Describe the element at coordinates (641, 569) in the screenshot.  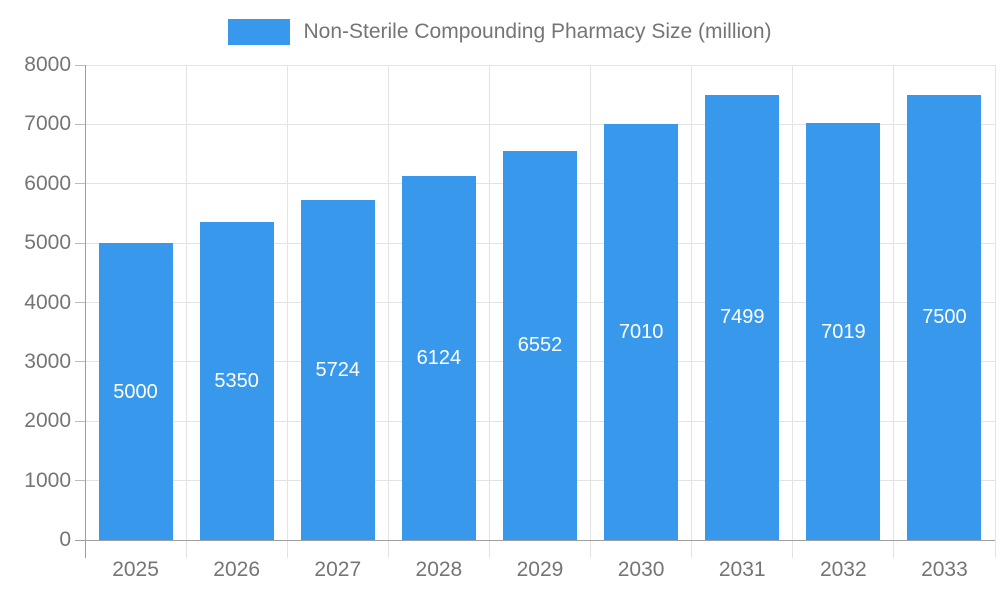
I see `x-tick-label: 2030` at that location.